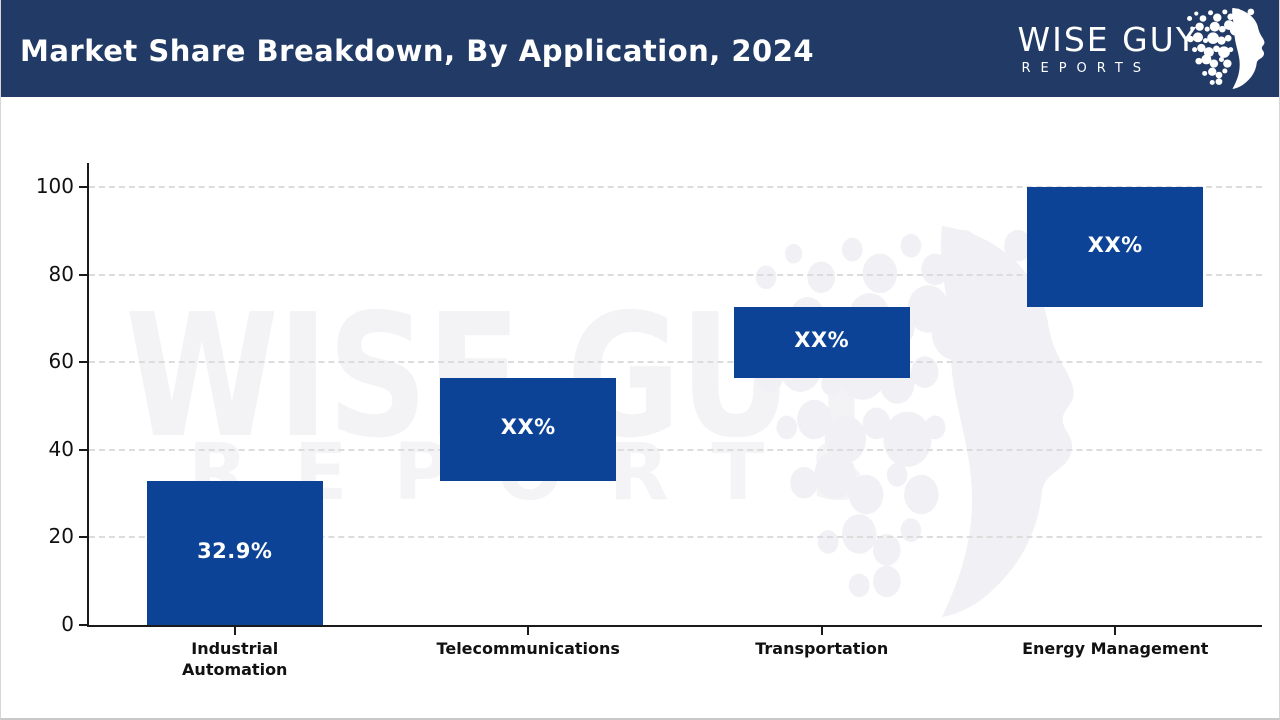  What do you see at coordinates (88, 395) in the screenshot?
I see `y-axis-line` at bounding box center [88, 395].